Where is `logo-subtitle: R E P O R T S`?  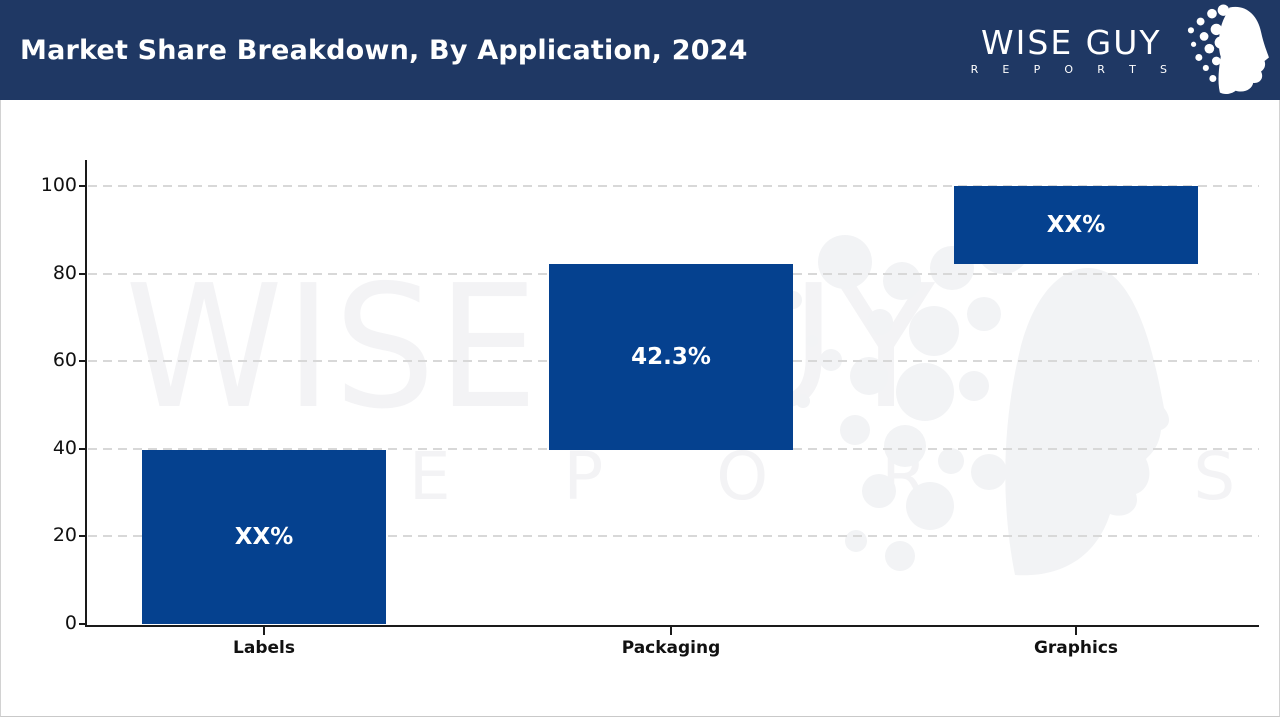
logo-subtitle: R E P O R T S is located at coordinates (1074, 69).